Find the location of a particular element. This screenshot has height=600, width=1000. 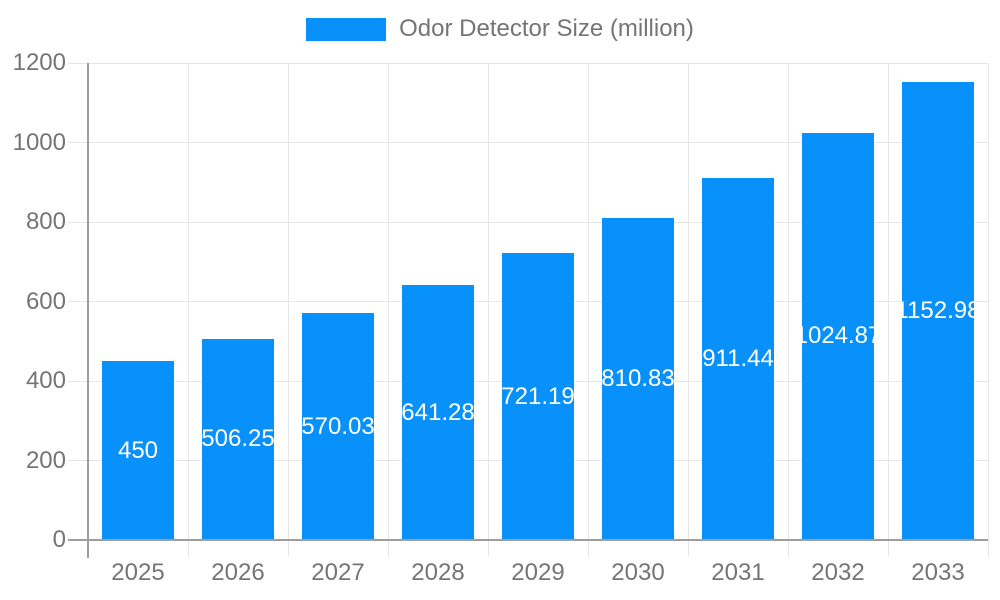

x-tick-label: 2030 is located at coordinates (638, 572).